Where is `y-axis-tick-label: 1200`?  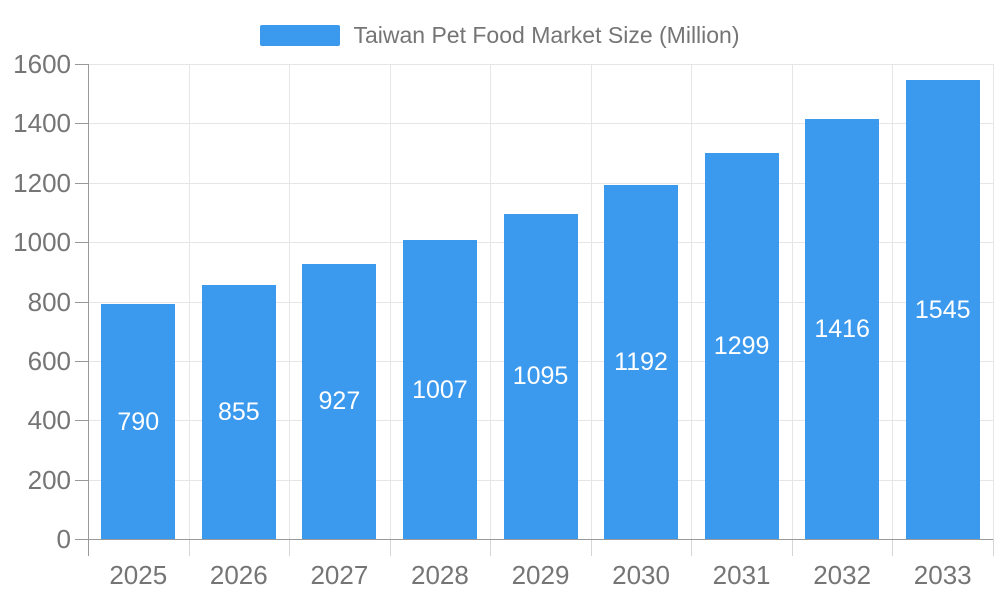 y-axis-tick-label: 1200 is located at coordinates (42, 182).